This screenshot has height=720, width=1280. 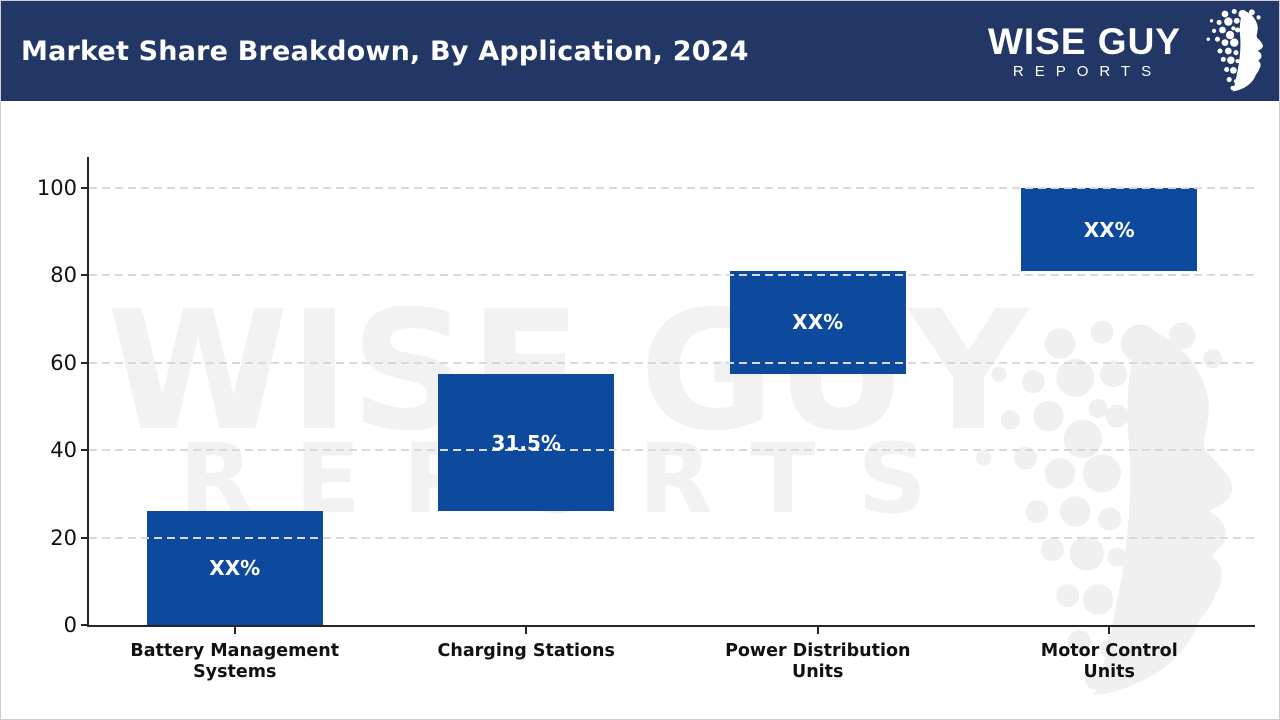 What do you see at coordinates (63, 450) in the screenshot?
I see `y-tick-label: 40` at bounding box center [63, 450].